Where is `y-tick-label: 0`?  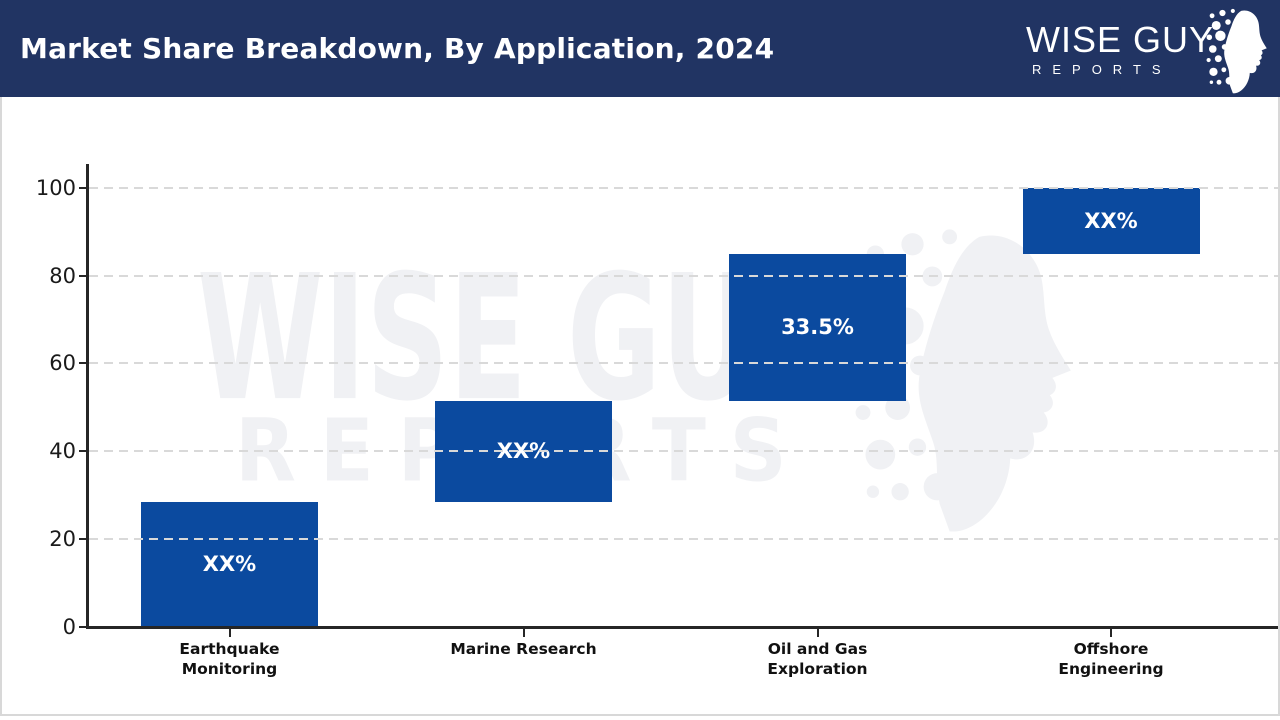 y-tick-label: 0 is located at coordinates (69, 627).